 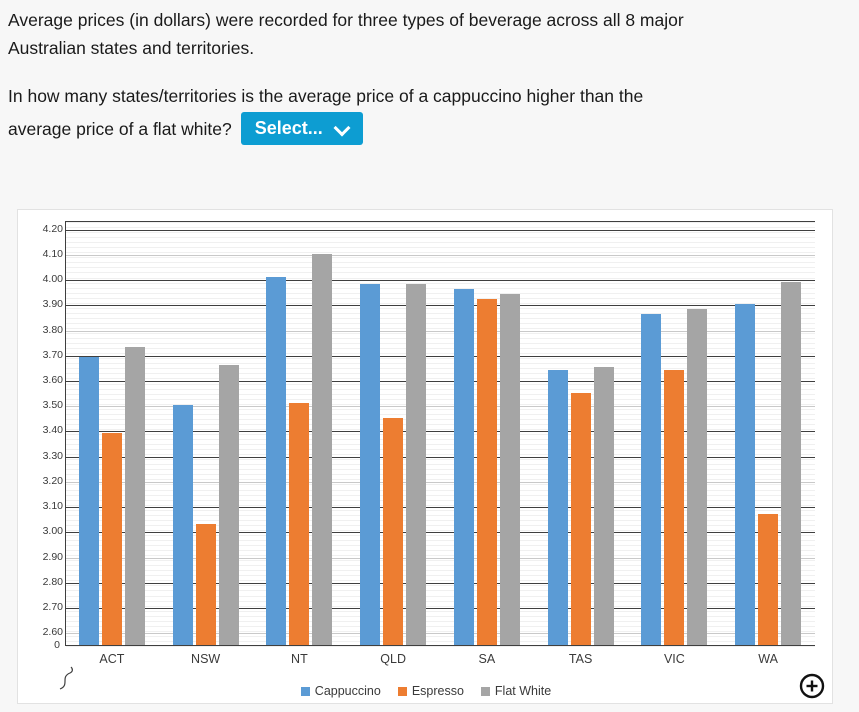 I want to click on legend-swatch, so click(x=485, y=691).